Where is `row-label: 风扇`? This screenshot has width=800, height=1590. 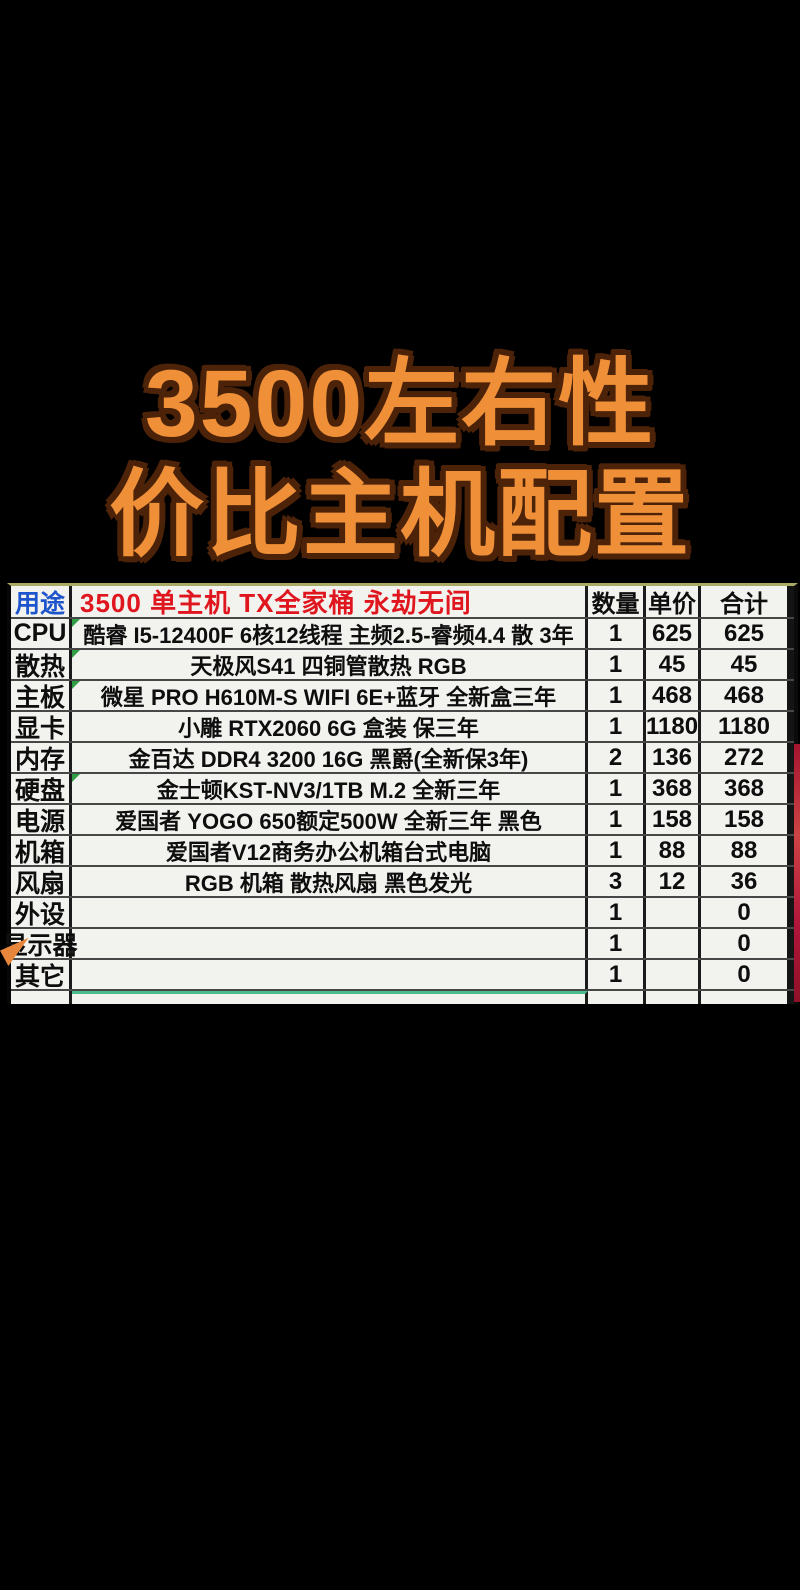 row-label: 风扇 is located at coordinates (41, 882).